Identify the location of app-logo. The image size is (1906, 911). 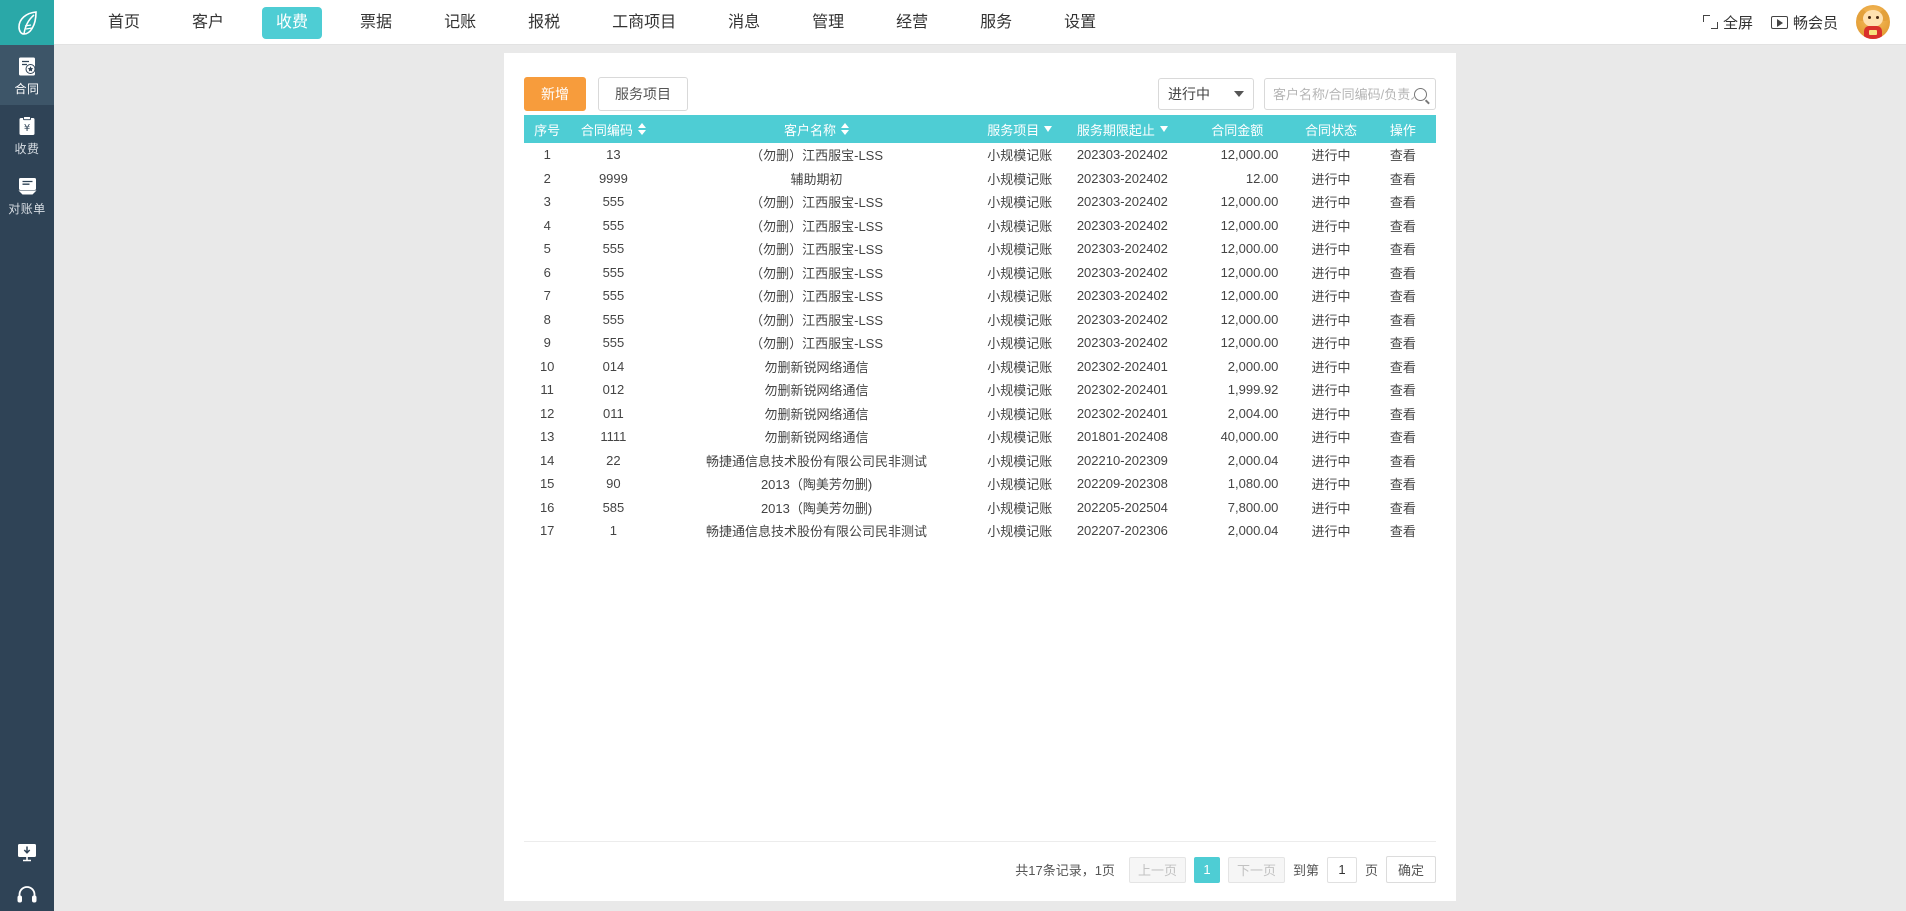
(27, 22).